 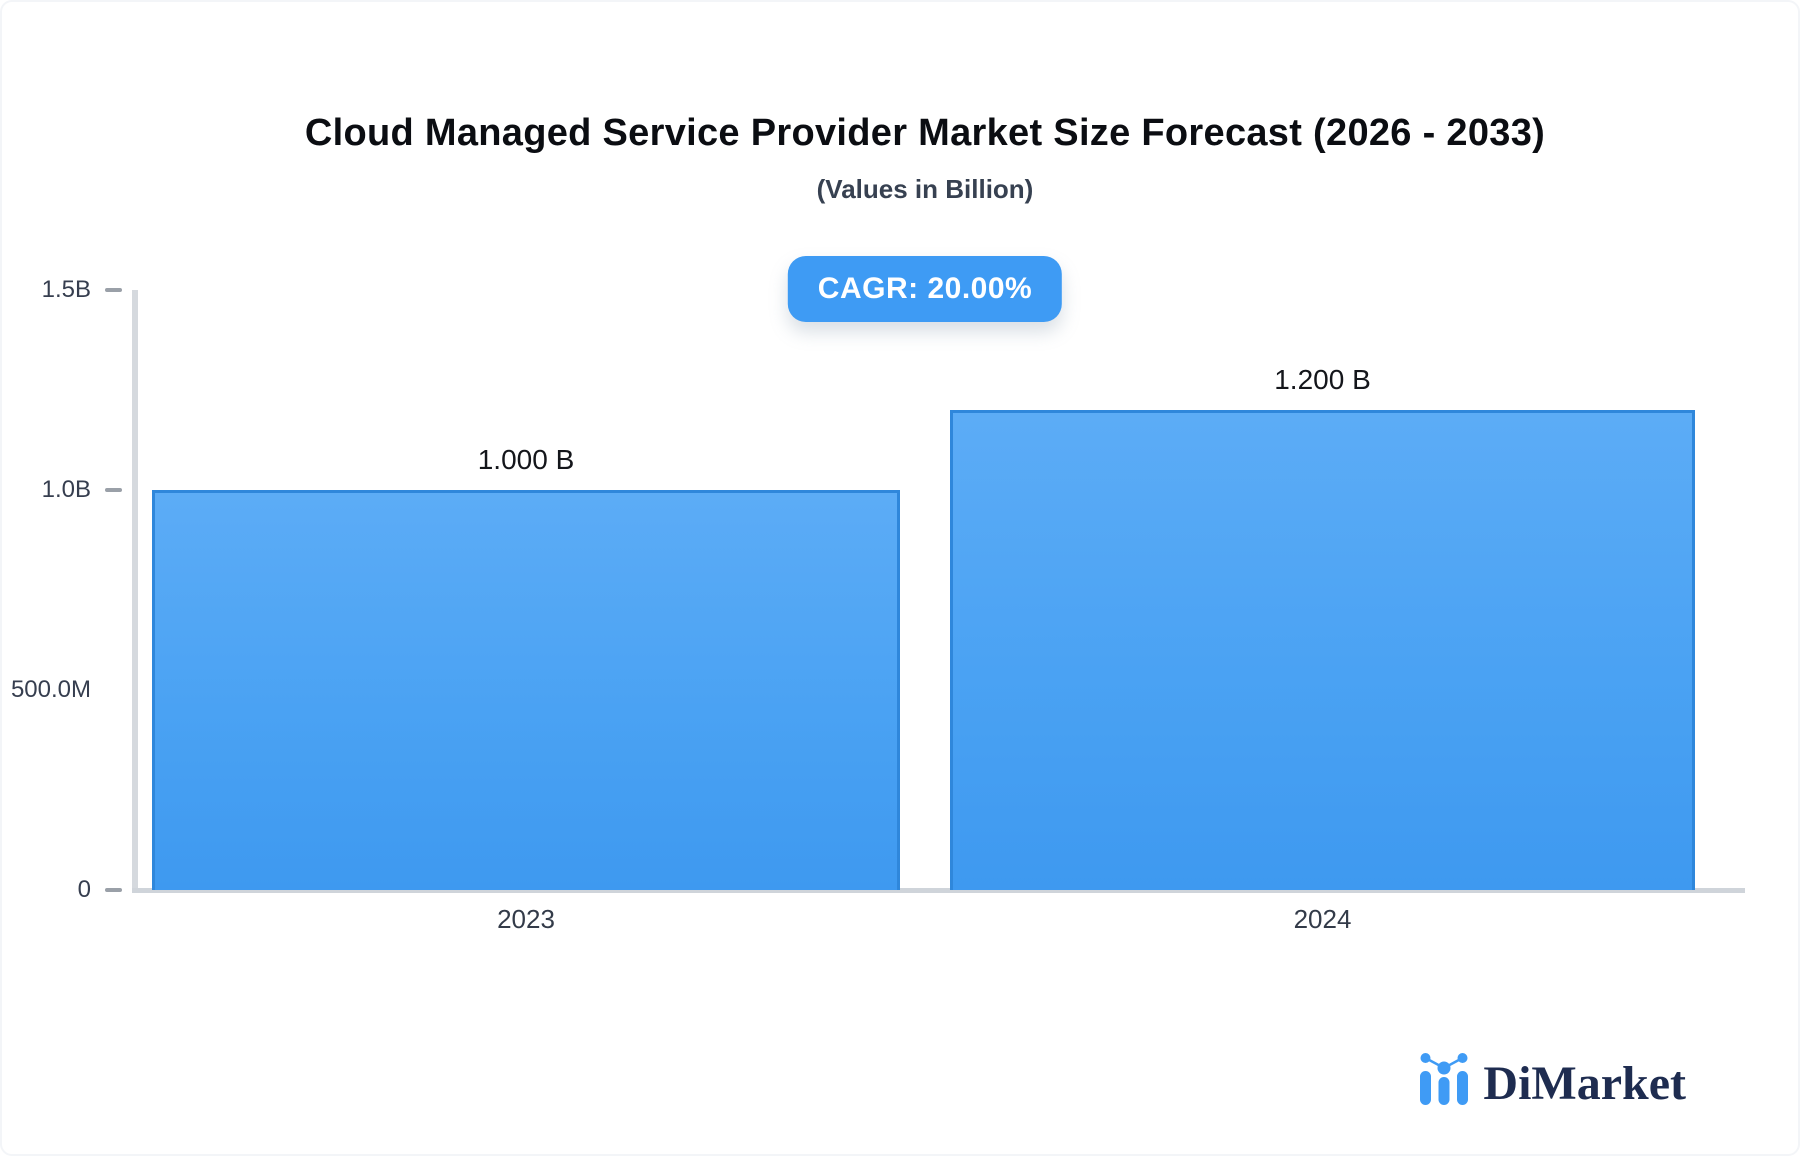 What do you see at coordinates (66, 289) in the screenshot?
I see `y-tick-label: 1.5B` at bounding box center [66, 289].